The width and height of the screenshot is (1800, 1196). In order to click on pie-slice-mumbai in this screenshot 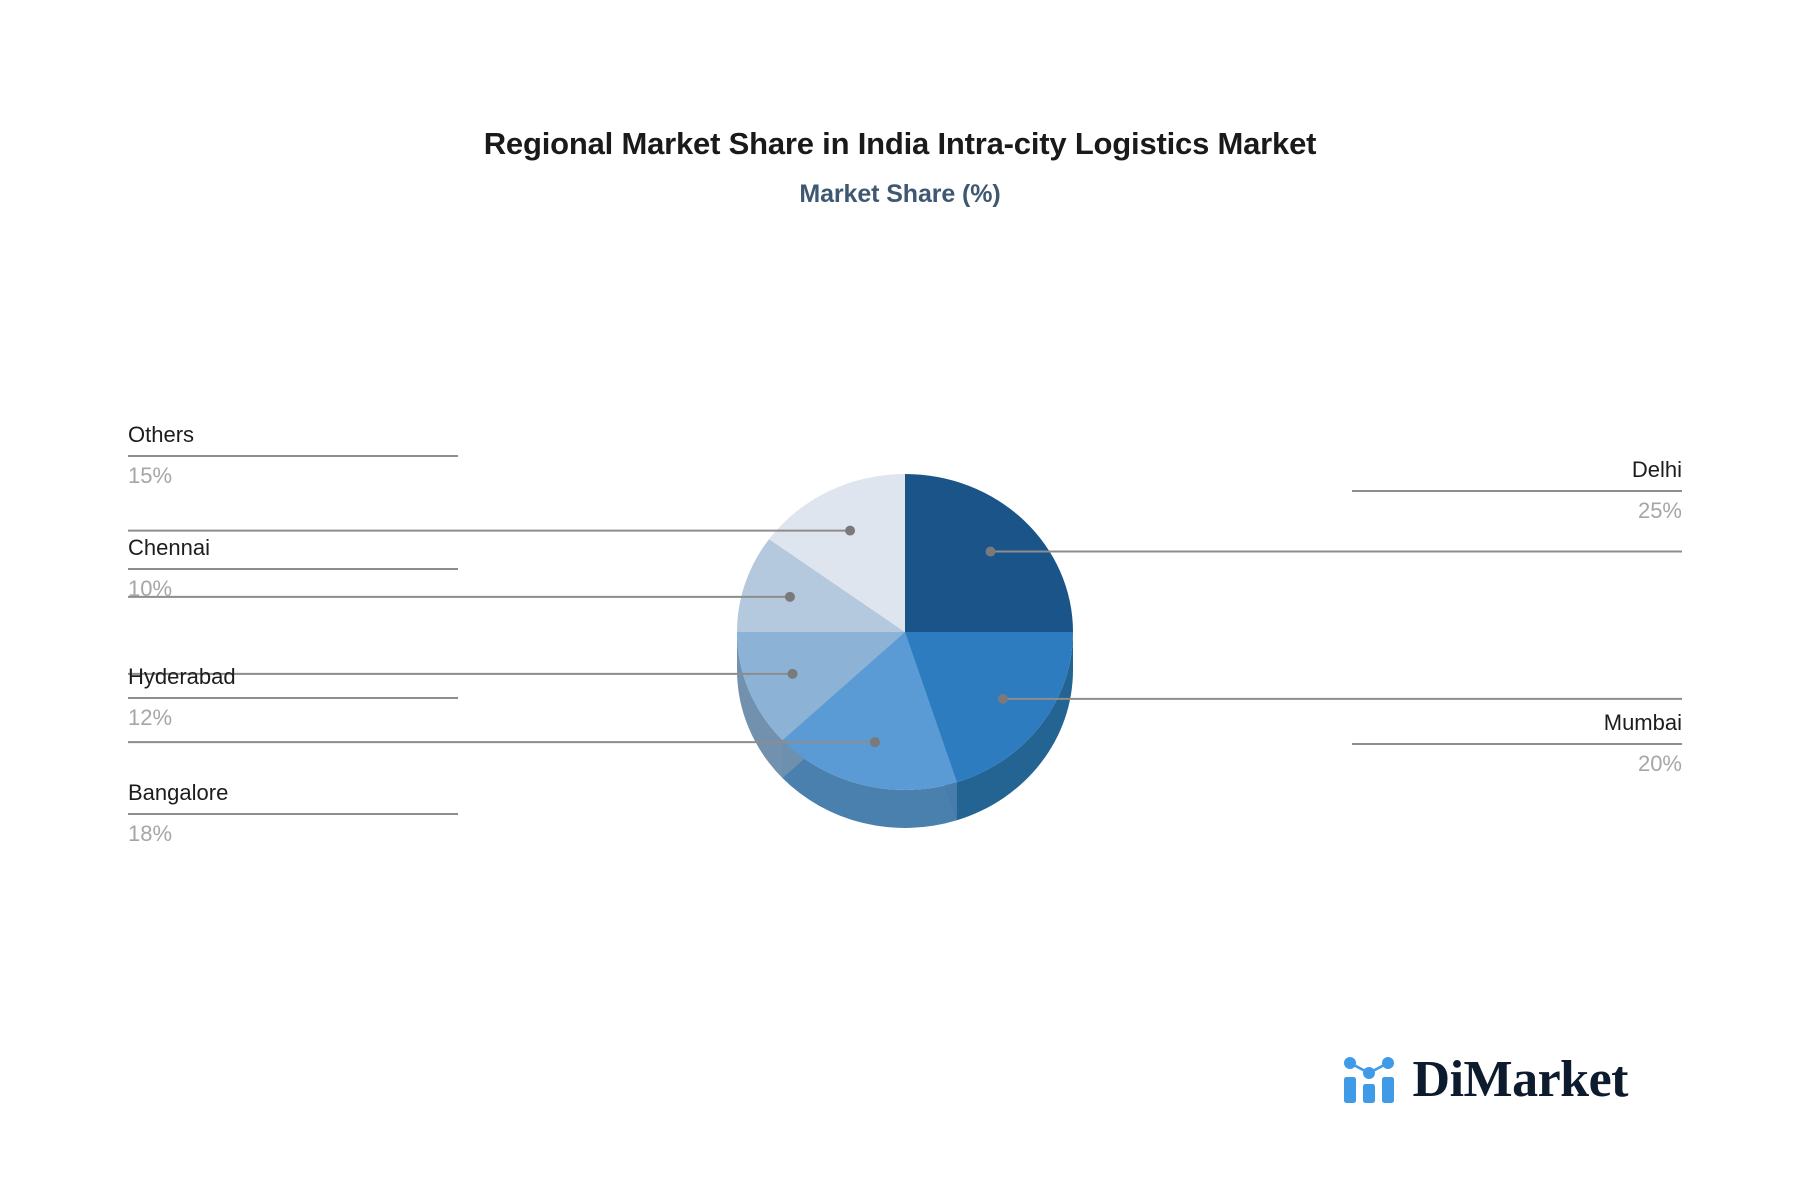, I will do `click(989, 707)`.